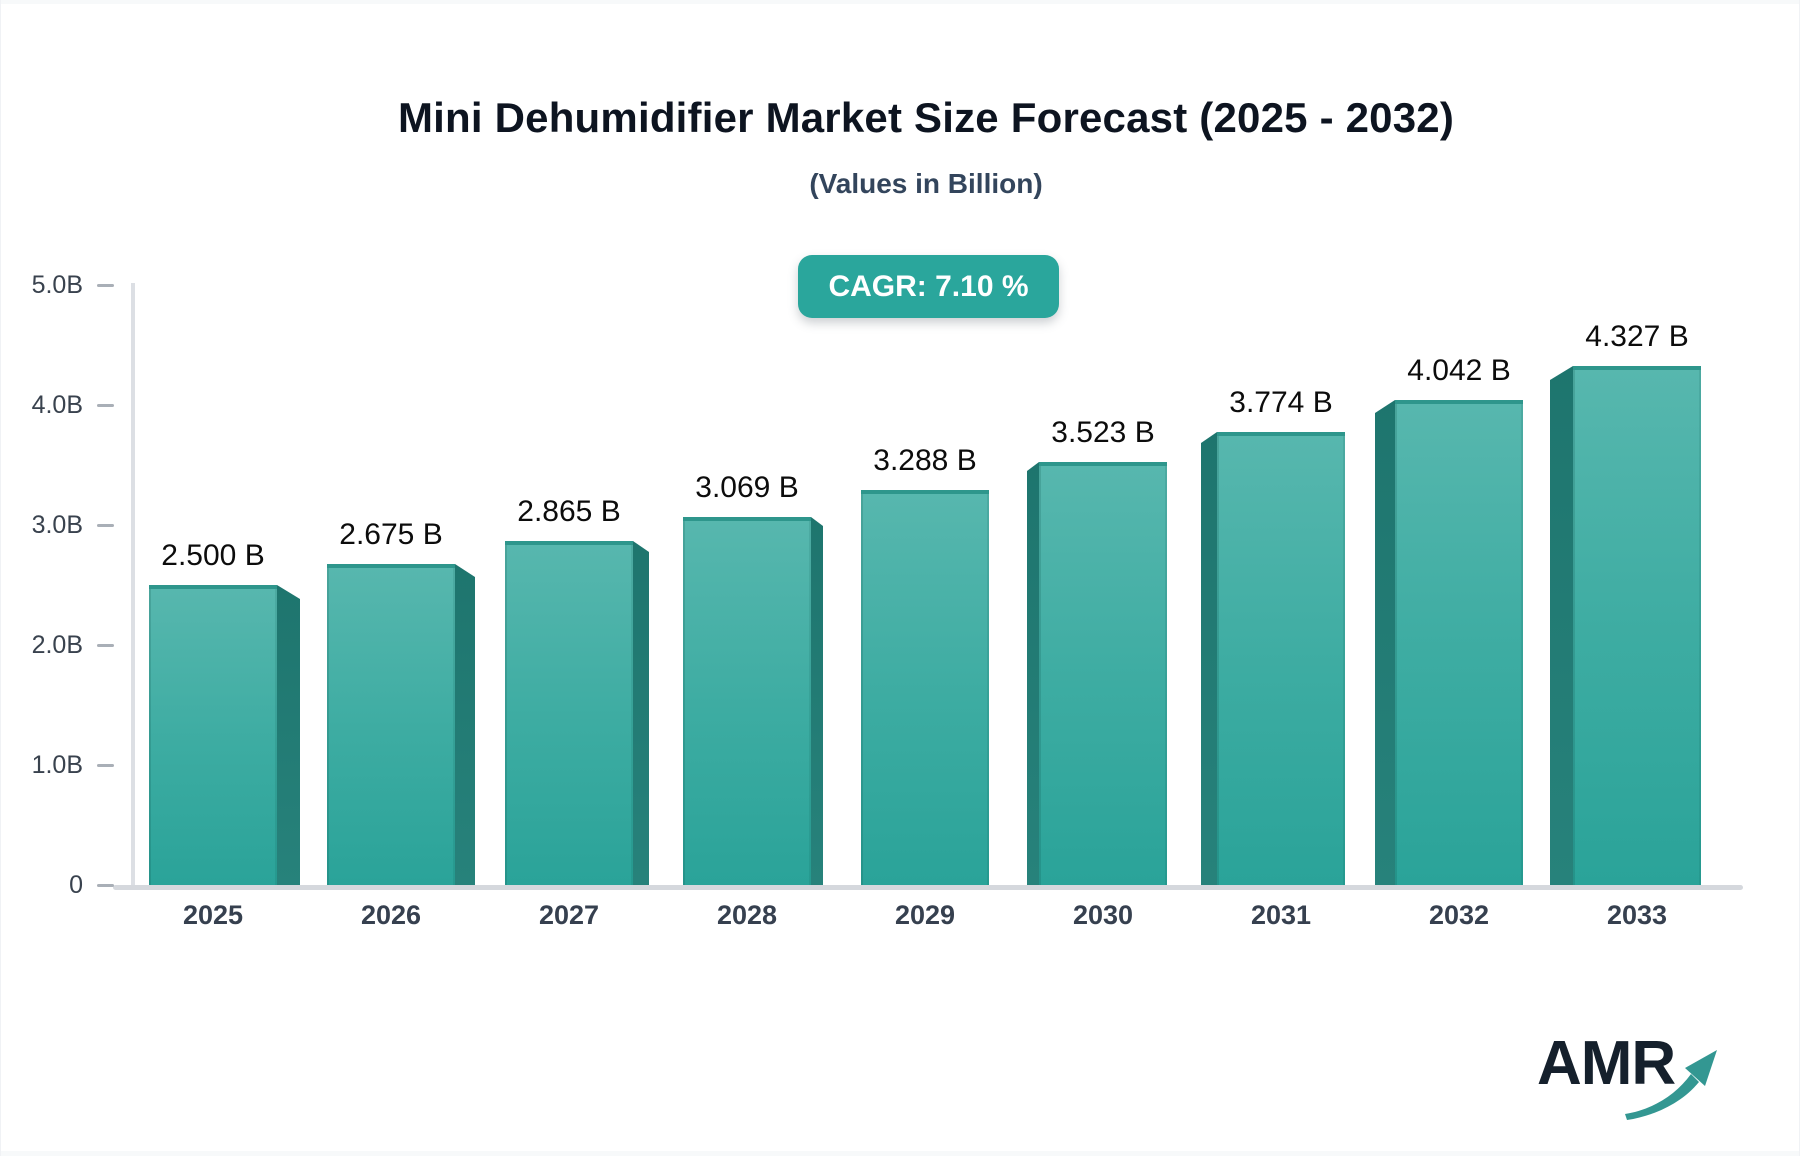 Image resolution: width=1800 pixels, height=1156 pixels. Describe the element at coordinates (391, 724) in the screenshot. I see `bar-2026` at that location.